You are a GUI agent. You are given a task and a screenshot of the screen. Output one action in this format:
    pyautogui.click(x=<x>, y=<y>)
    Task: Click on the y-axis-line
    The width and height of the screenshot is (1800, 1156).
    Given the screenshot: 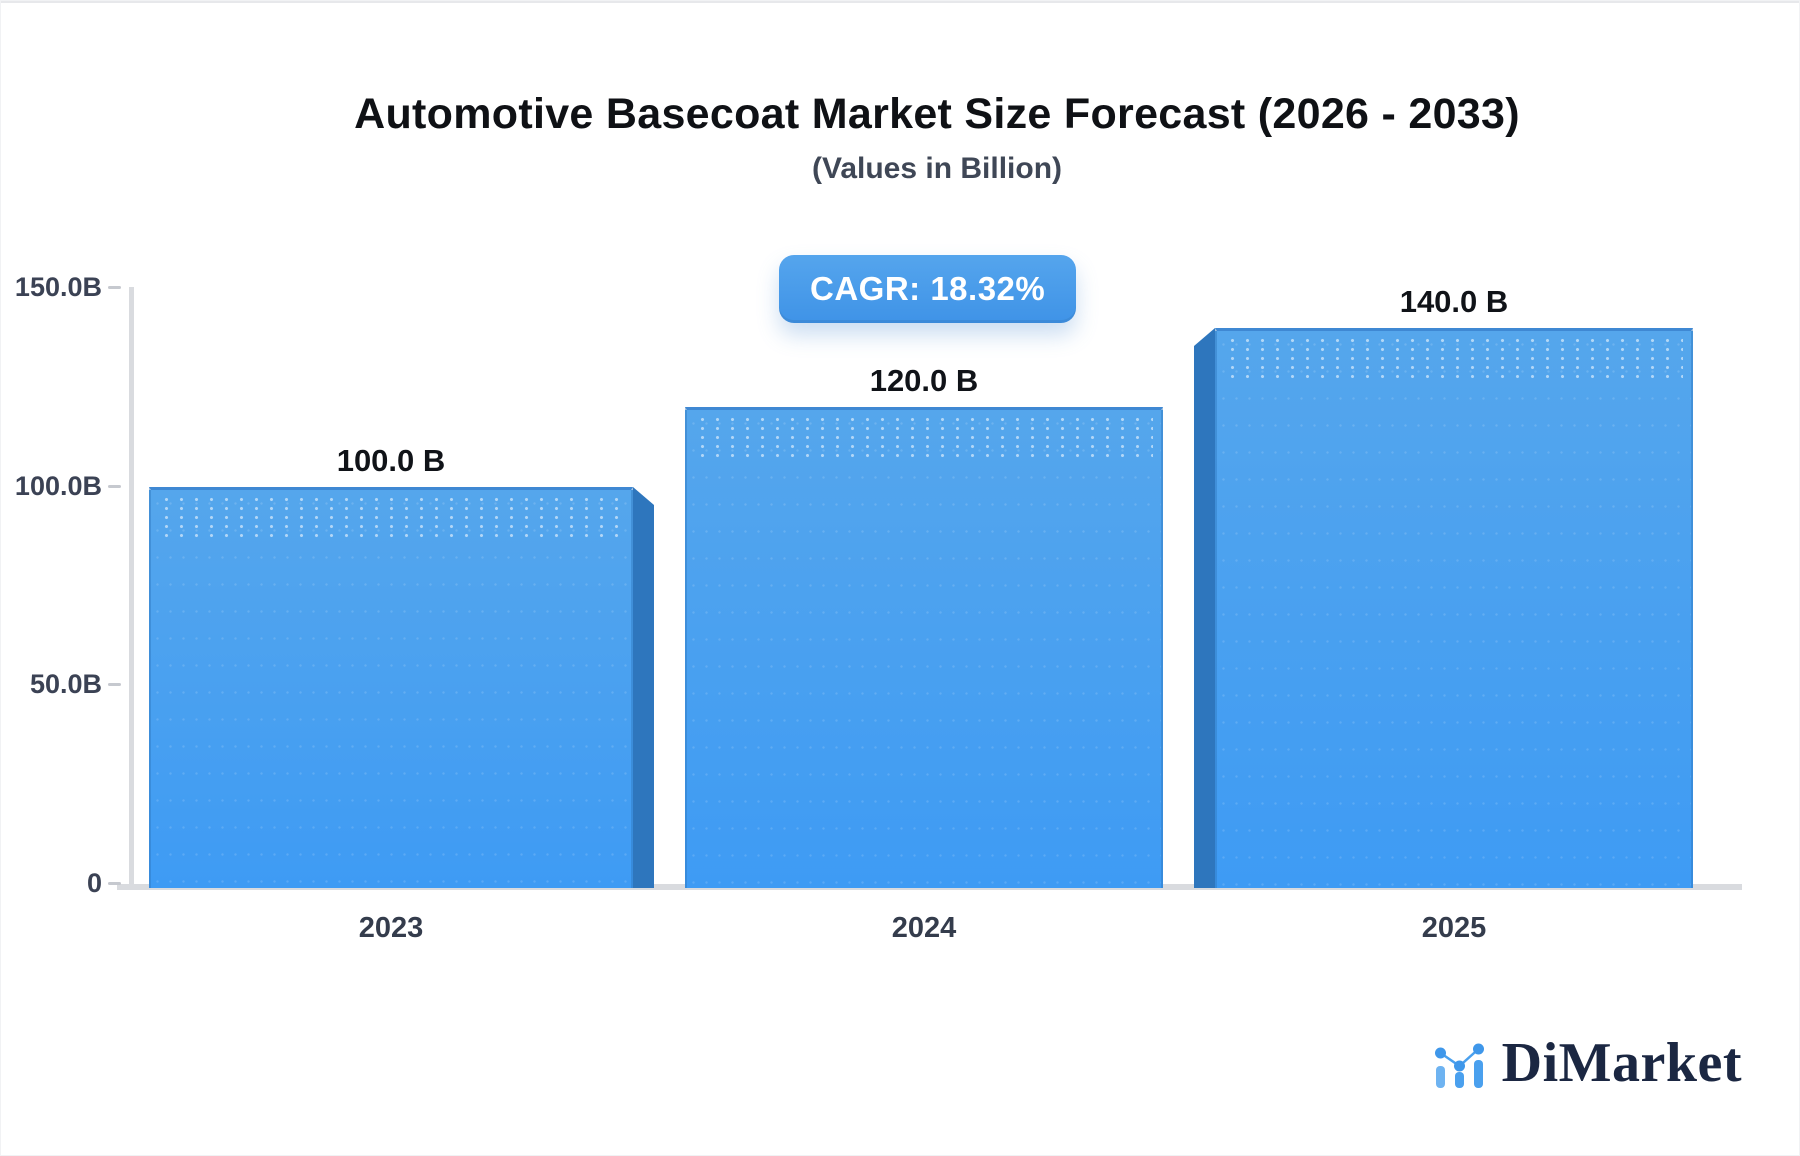 What is the action you would take?
    pyautogui.click(x=131, y=588)
    